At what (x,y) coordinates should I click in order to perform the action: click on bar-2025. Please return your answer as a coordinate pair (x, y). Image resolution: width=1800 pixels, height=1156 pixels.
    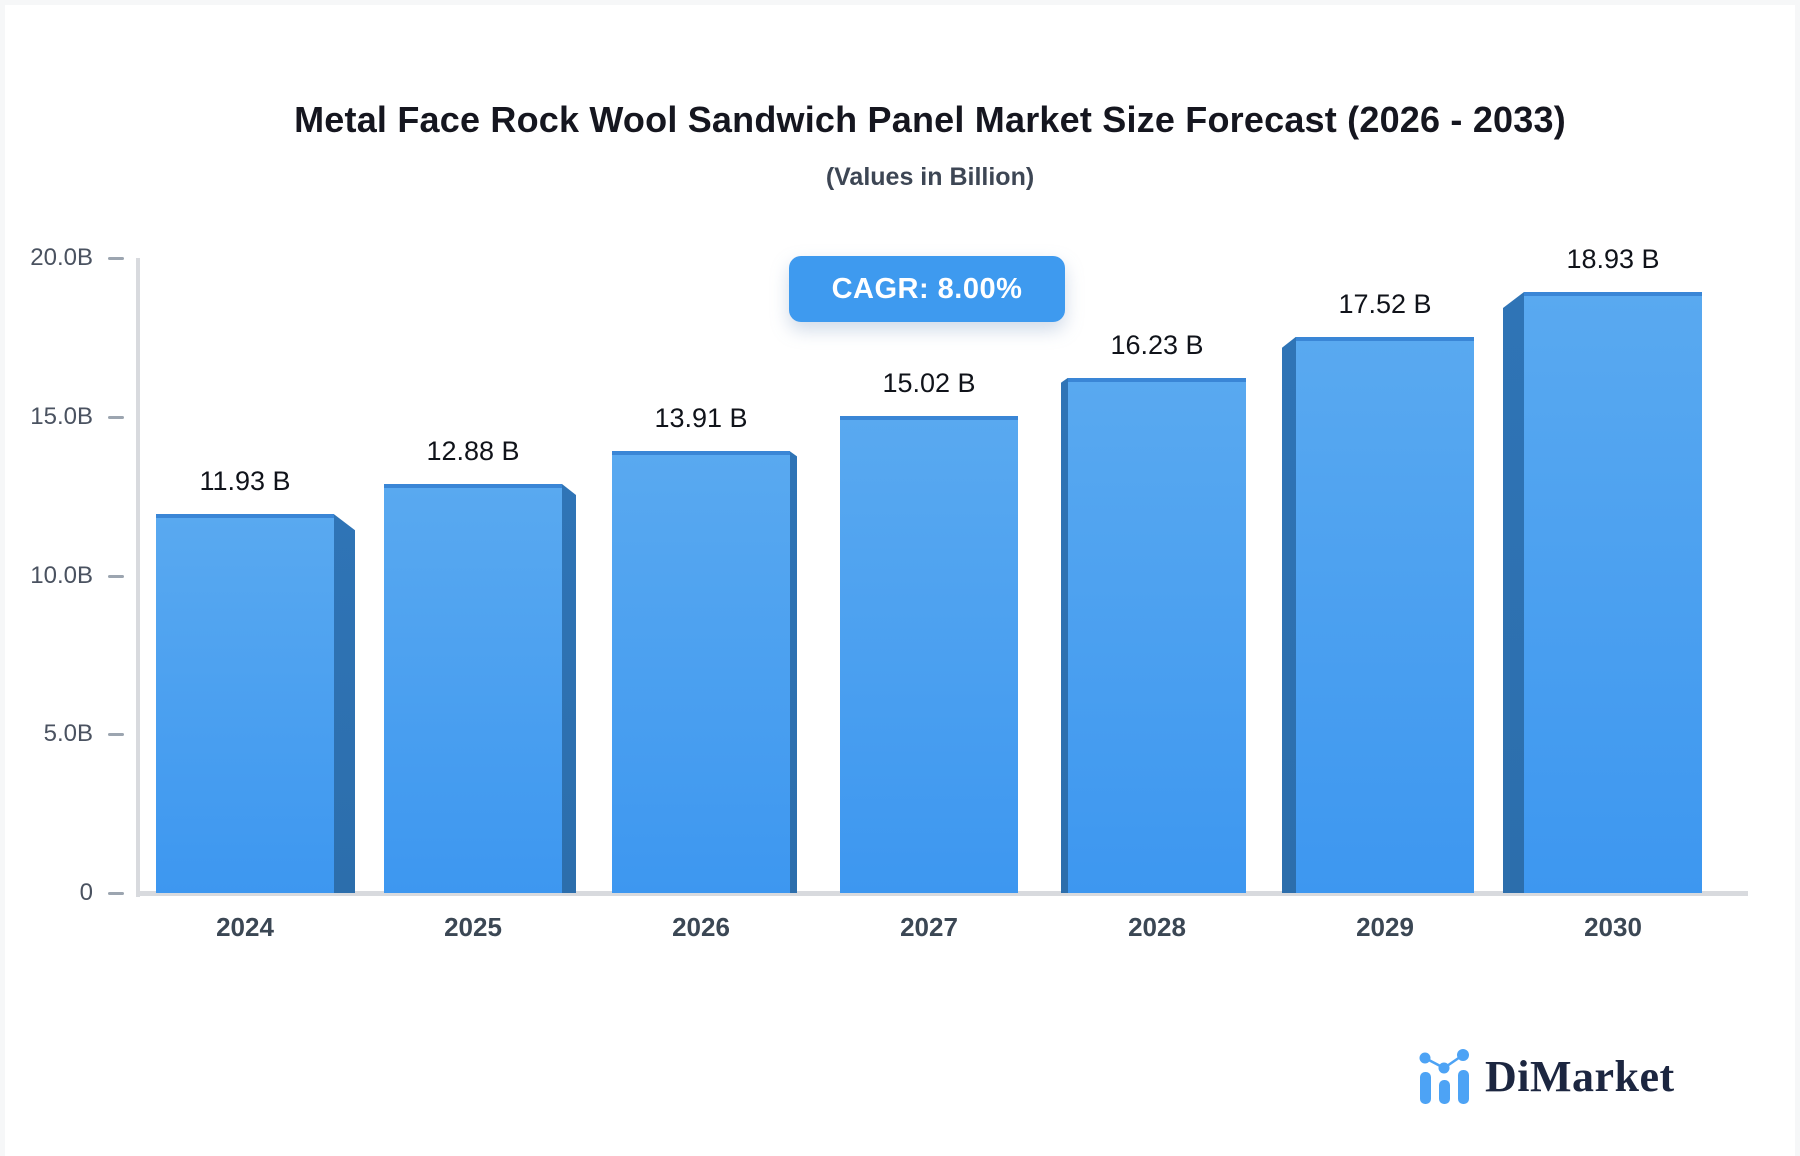
    Looking at the image, I should click on (473, 688).